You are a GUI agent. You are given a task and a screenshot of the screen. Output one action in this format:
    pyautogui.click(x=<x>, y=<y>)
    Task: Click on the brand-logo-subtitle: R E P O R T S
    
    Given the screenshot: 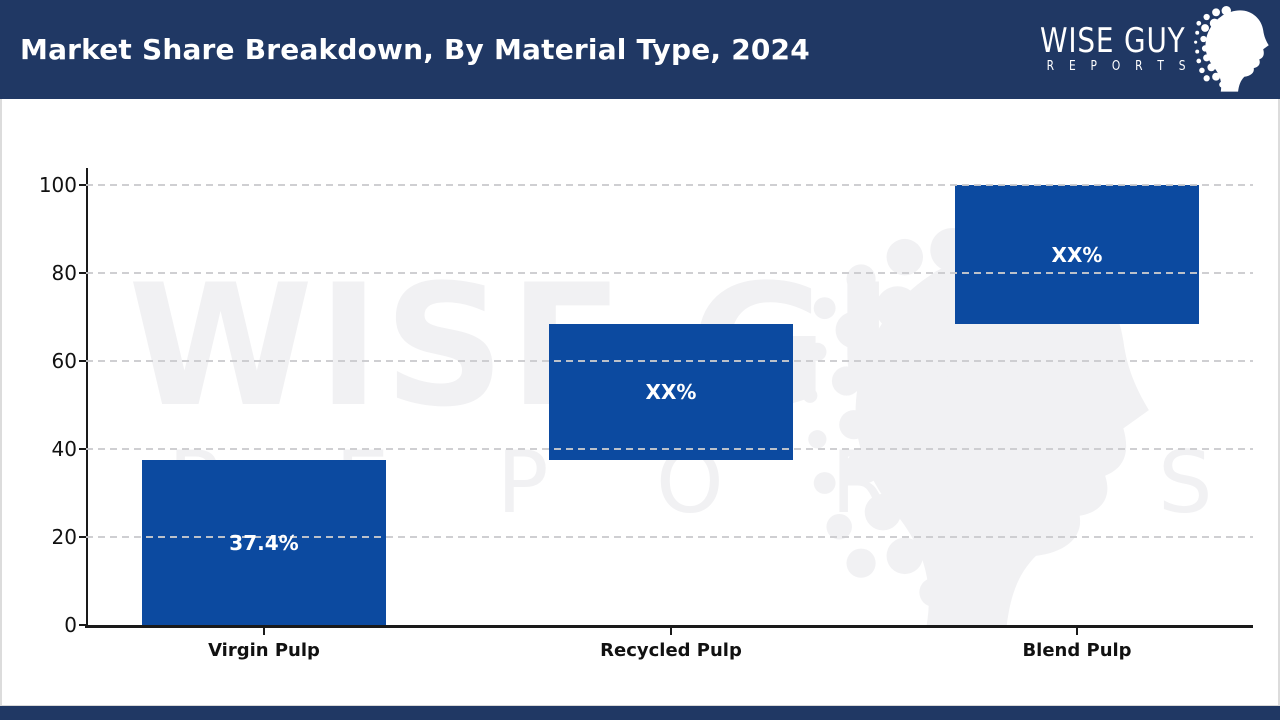 What is the action you would take?
    pyautogui.click(x=1119, y=66)
    